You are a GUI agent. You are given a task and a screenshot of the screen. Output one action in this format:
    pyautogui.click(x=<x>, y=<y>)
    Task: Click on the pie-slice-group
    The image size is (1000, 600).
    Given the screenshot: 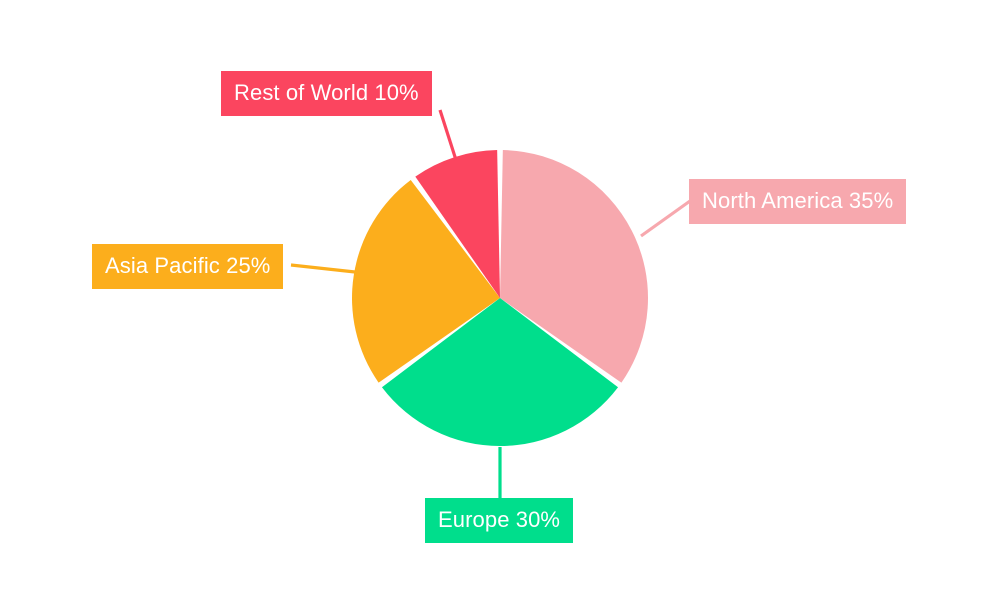 What is the action you would take?
    pyautogui.click(x=500, y=298)
    